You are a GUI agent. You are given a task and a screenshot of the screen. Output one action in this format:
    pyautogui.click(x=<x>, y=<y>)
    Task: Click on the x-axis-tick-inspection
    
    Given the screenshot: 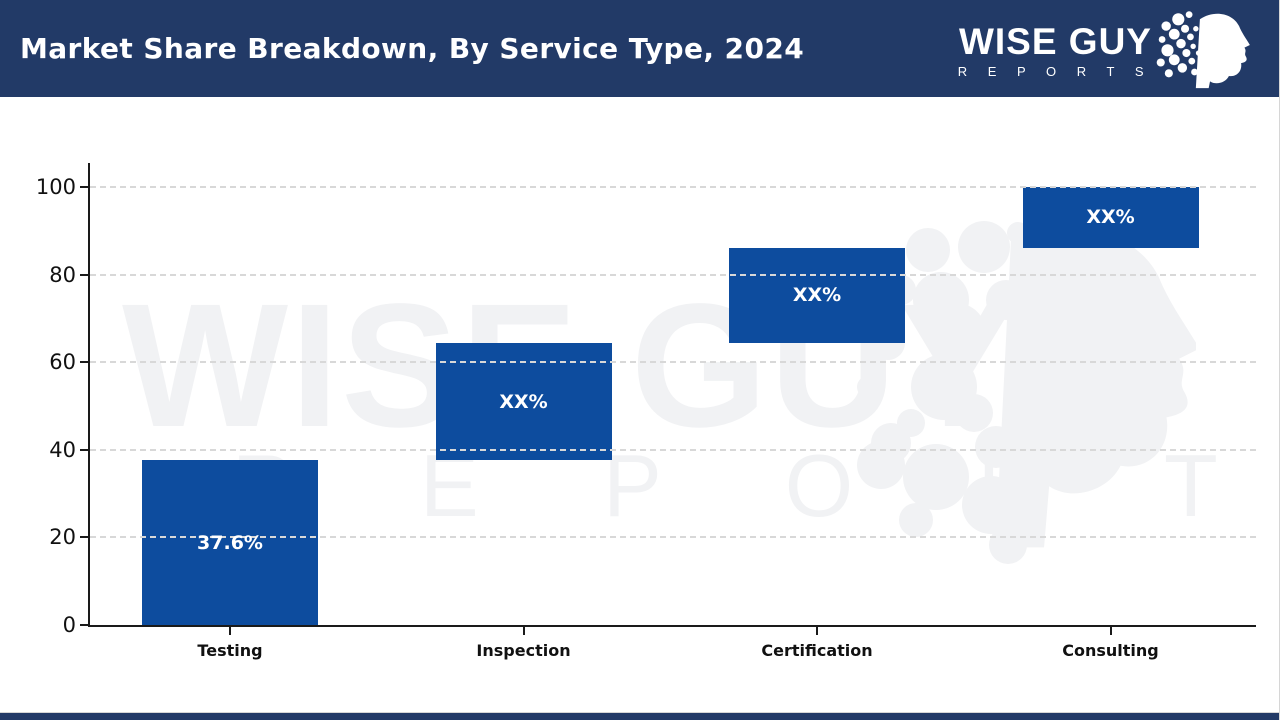 What is the action you would take?
    pyautogui.click(x=523, y=631)
    